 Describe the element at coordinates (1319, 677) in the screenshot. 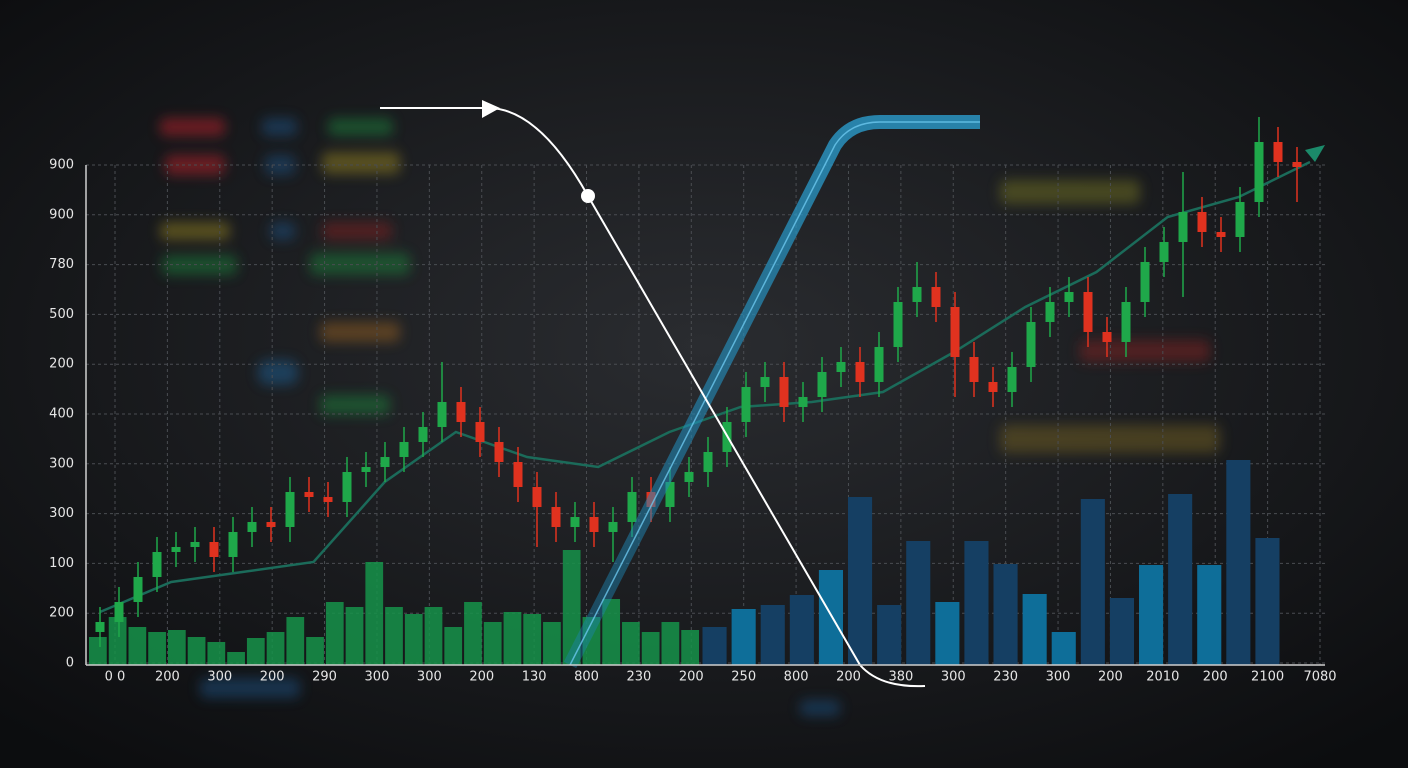

I see `x-tick-label: 7080` at that location.